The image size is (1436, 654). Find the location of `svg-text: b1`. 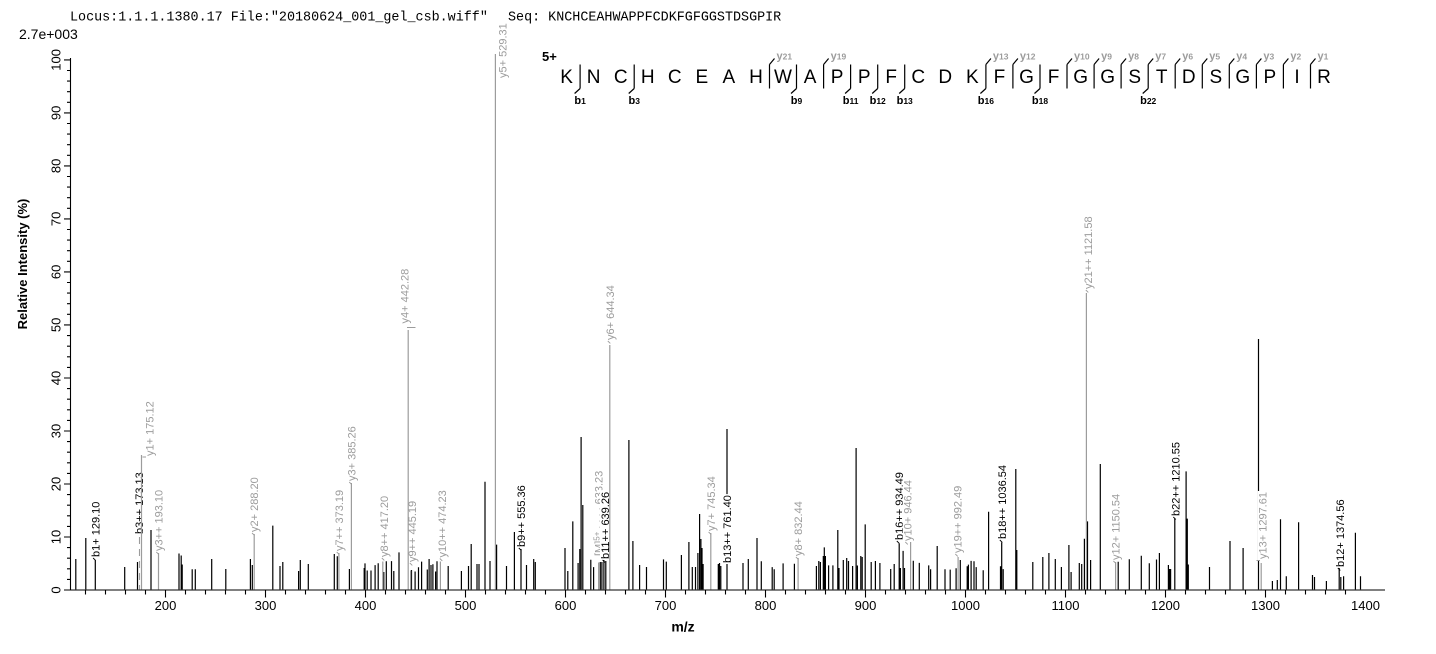

svg-text: b1 is located at coordinates (580, 101).